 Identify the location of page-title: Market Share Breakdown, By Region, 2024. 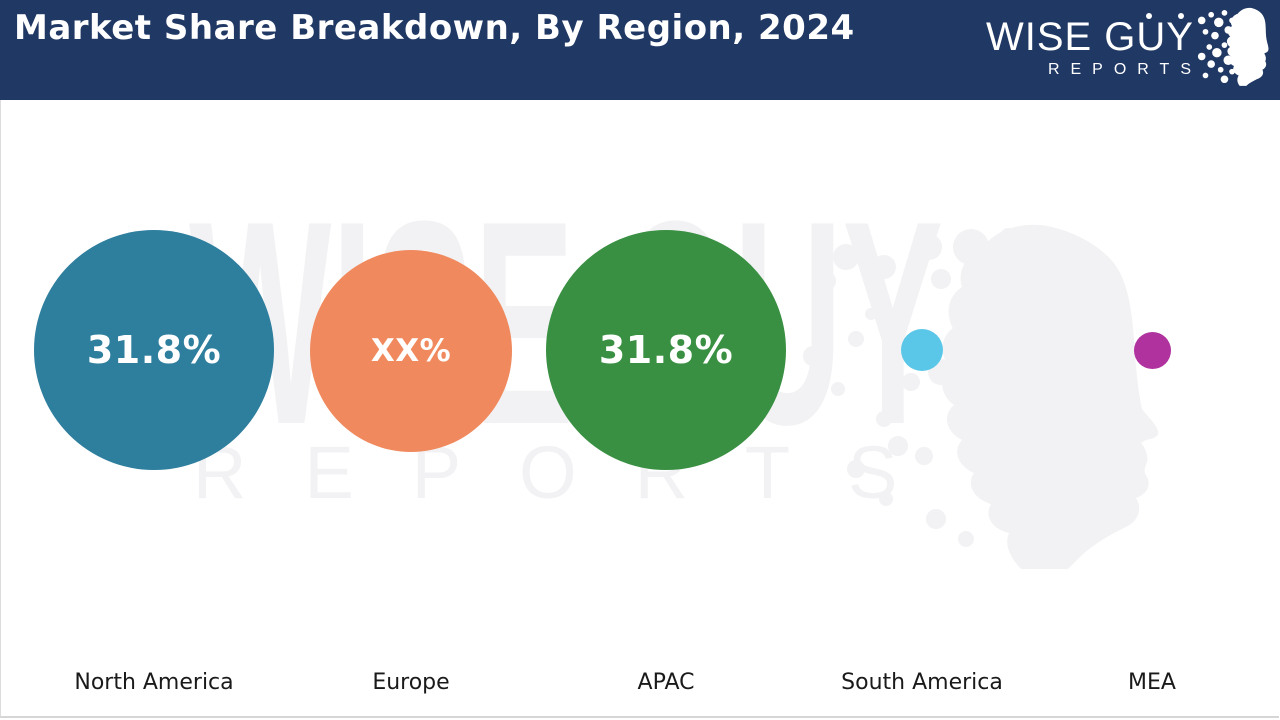
(434, 28).